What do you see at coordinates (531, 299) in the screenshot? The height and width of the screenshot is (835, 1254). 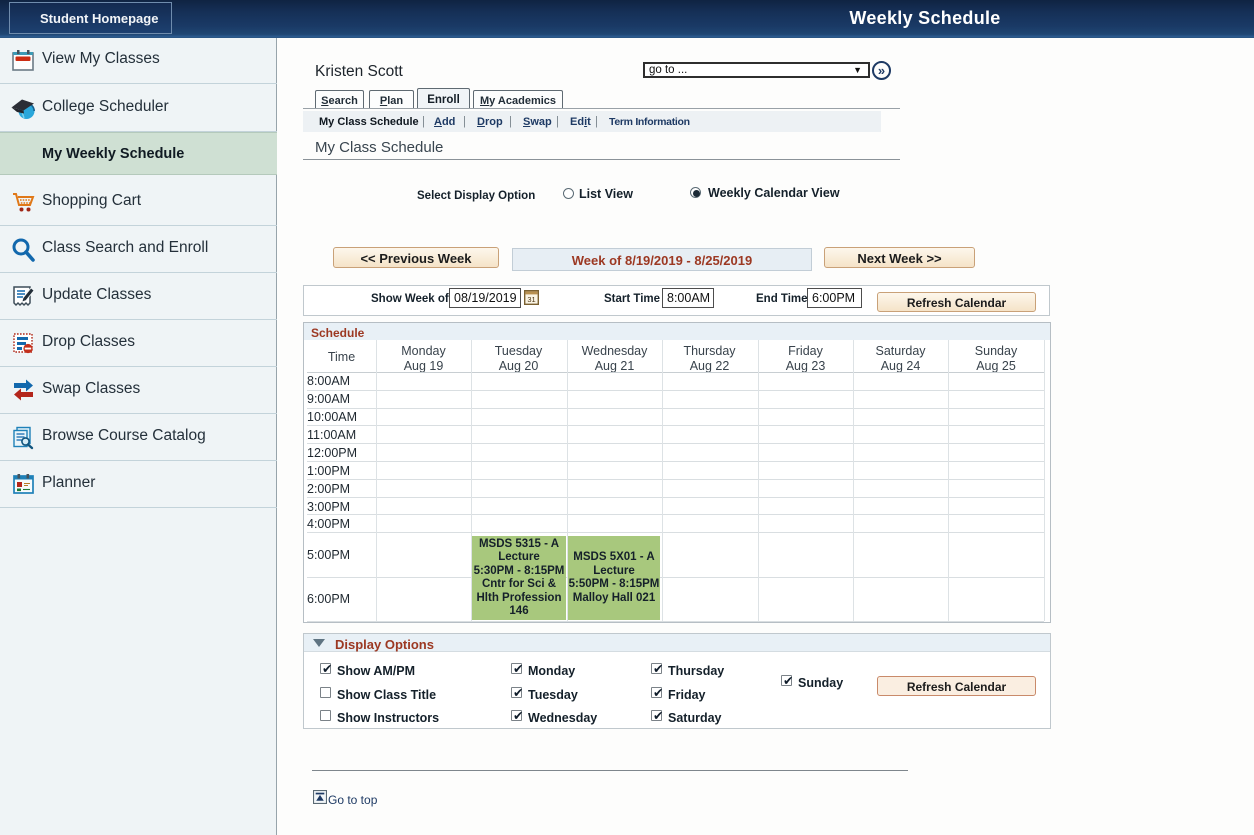 I see `svg-text: 31` at bounding box center [531, 299].